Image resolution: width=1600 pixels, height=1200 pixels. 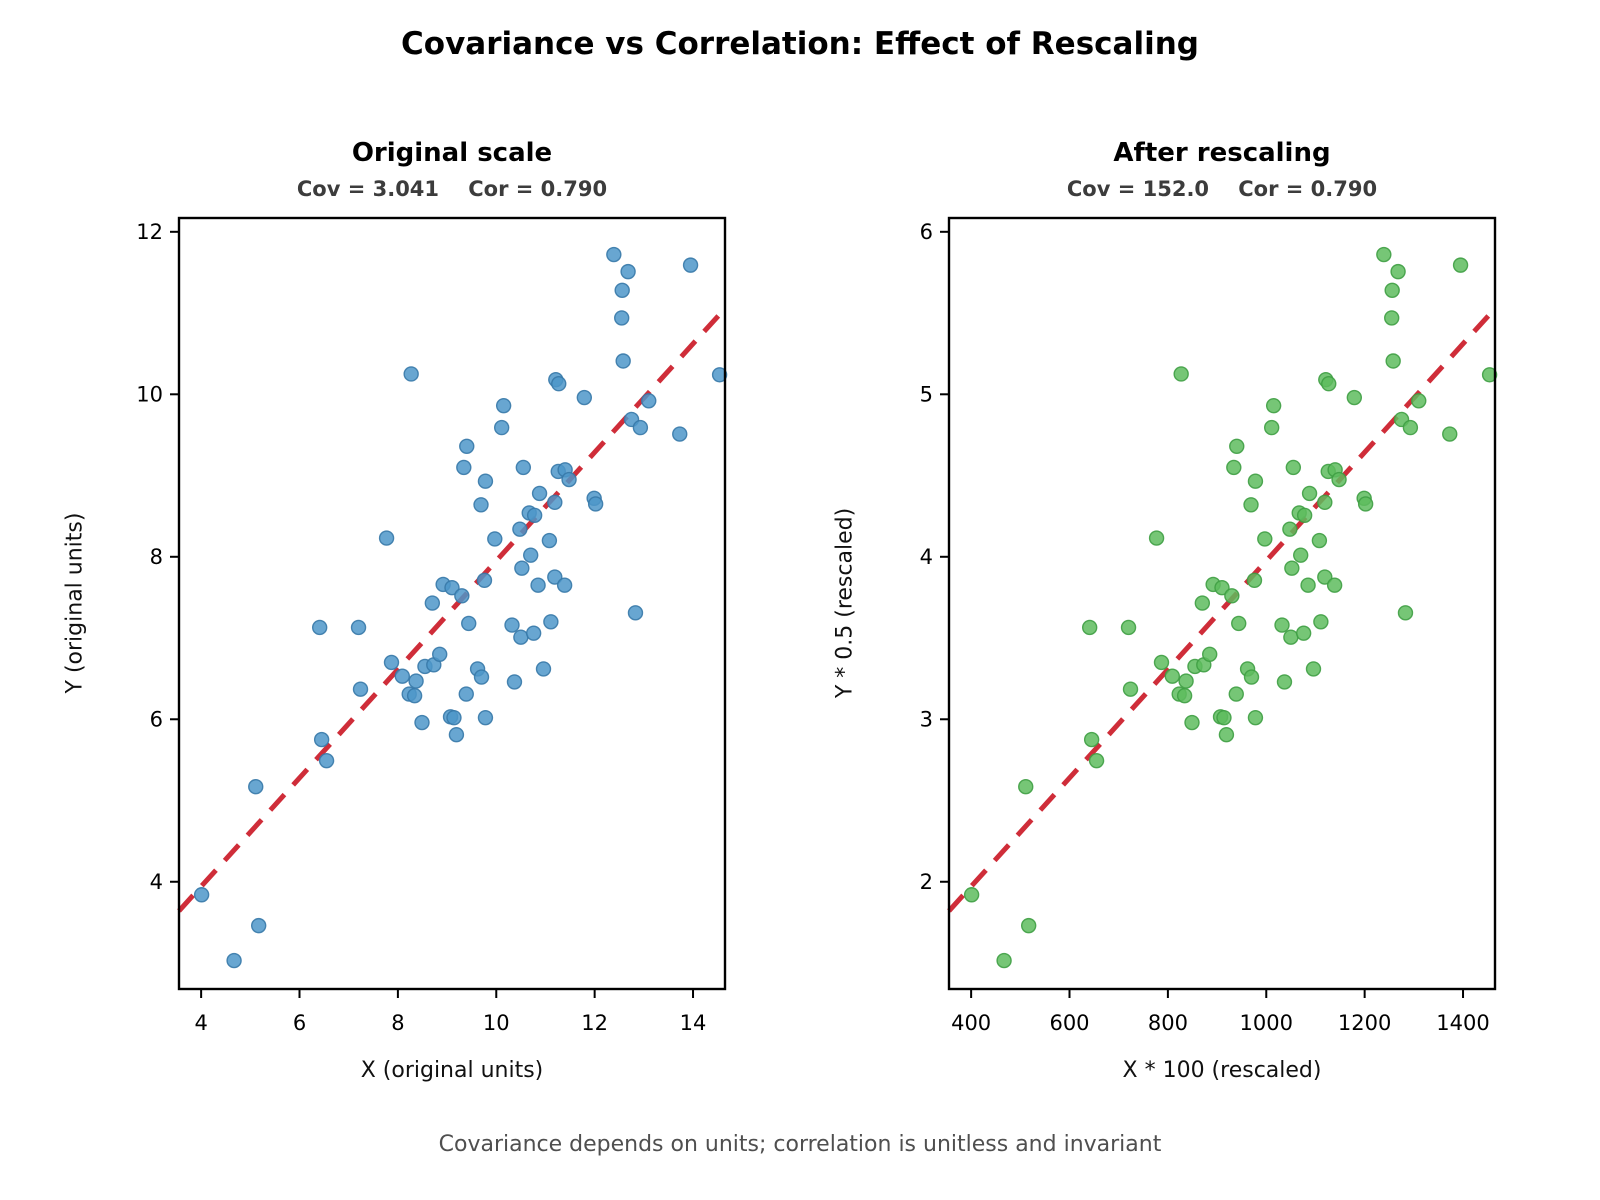 I want to click on x-tick-label: 12, so click(x=594, y=1023).